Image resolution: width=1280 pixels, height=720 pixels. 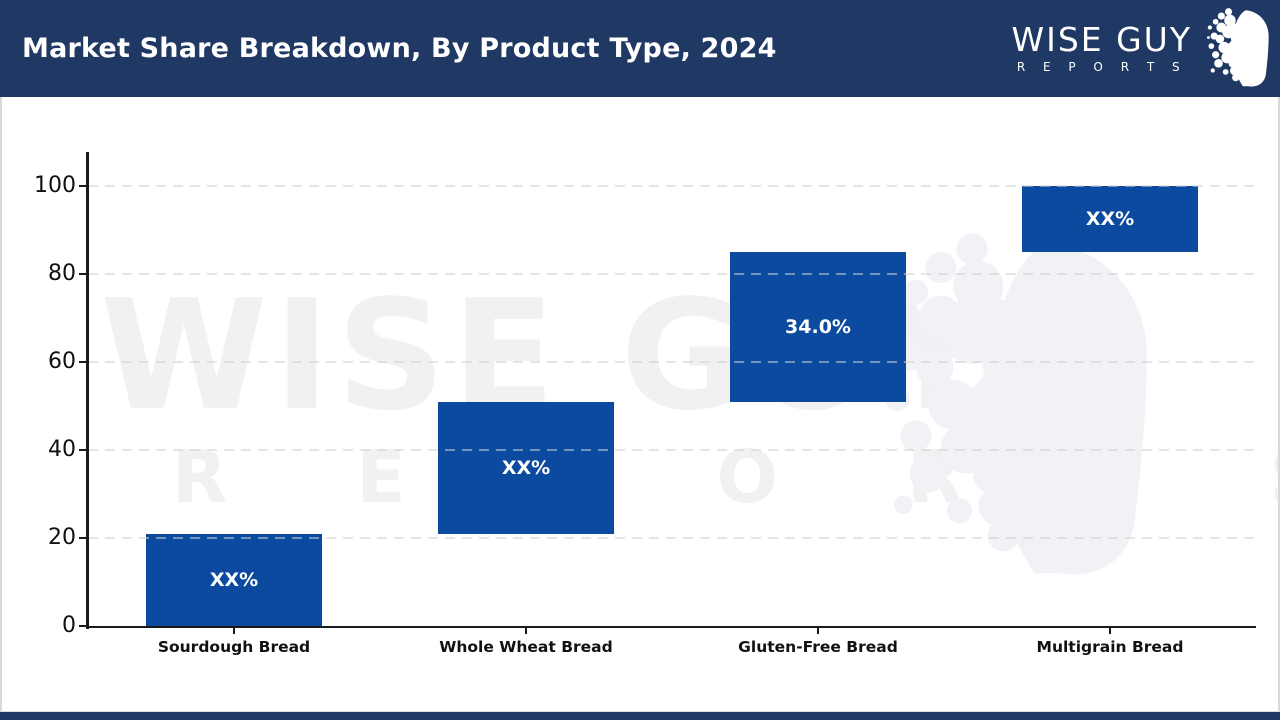 I want to click on brand-logo: WISE GUY R E P O R T S, so click(x=1145, y=48).